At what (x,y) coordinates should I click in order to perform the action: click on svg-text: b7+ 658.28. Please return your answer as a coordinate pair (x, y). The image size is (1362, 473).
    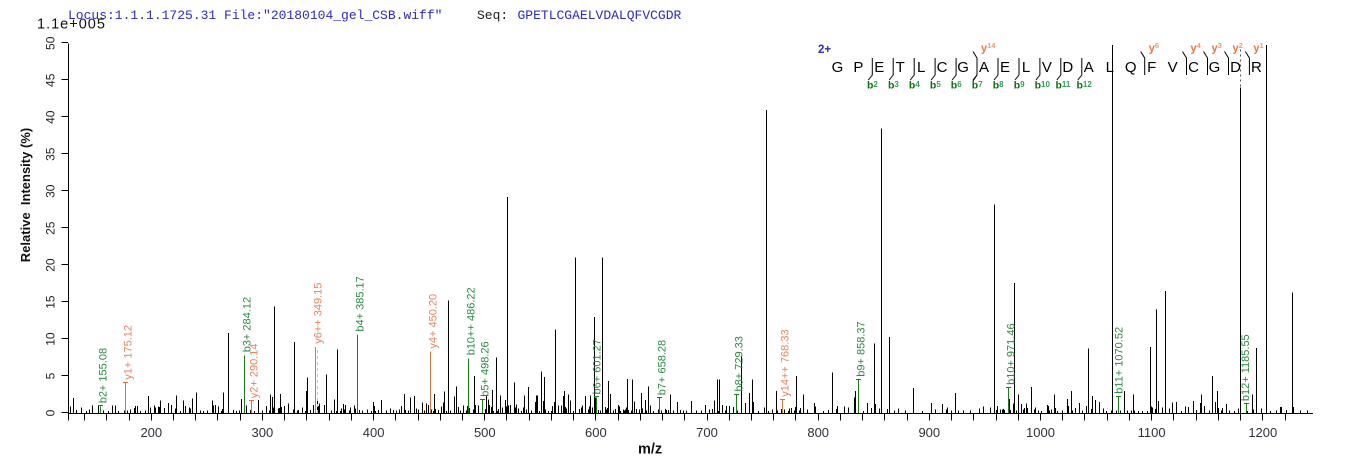
    Looking at the image, I should click on (663, 367).